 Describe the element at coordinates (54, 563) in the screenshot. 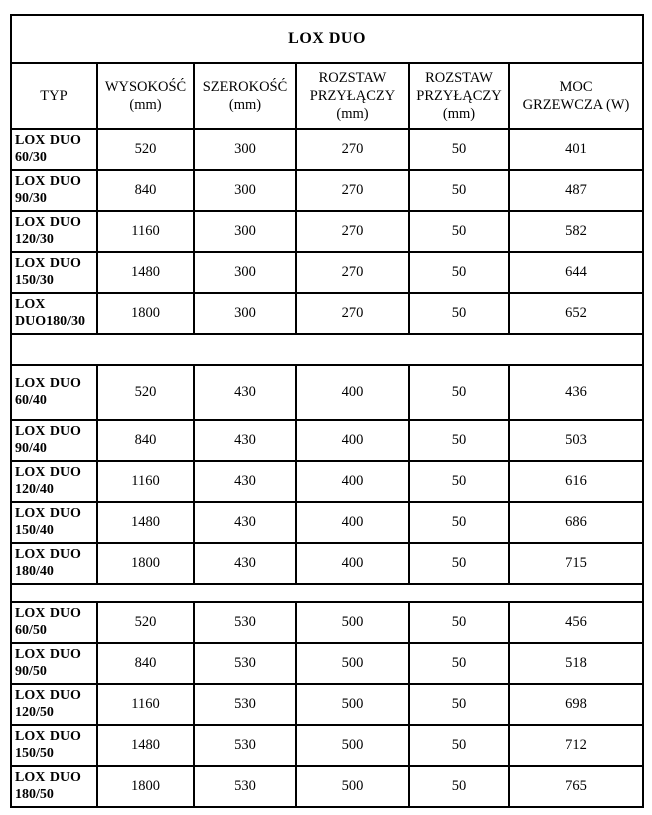

I see `type-cell: LOX DUO 180/40` at that location.